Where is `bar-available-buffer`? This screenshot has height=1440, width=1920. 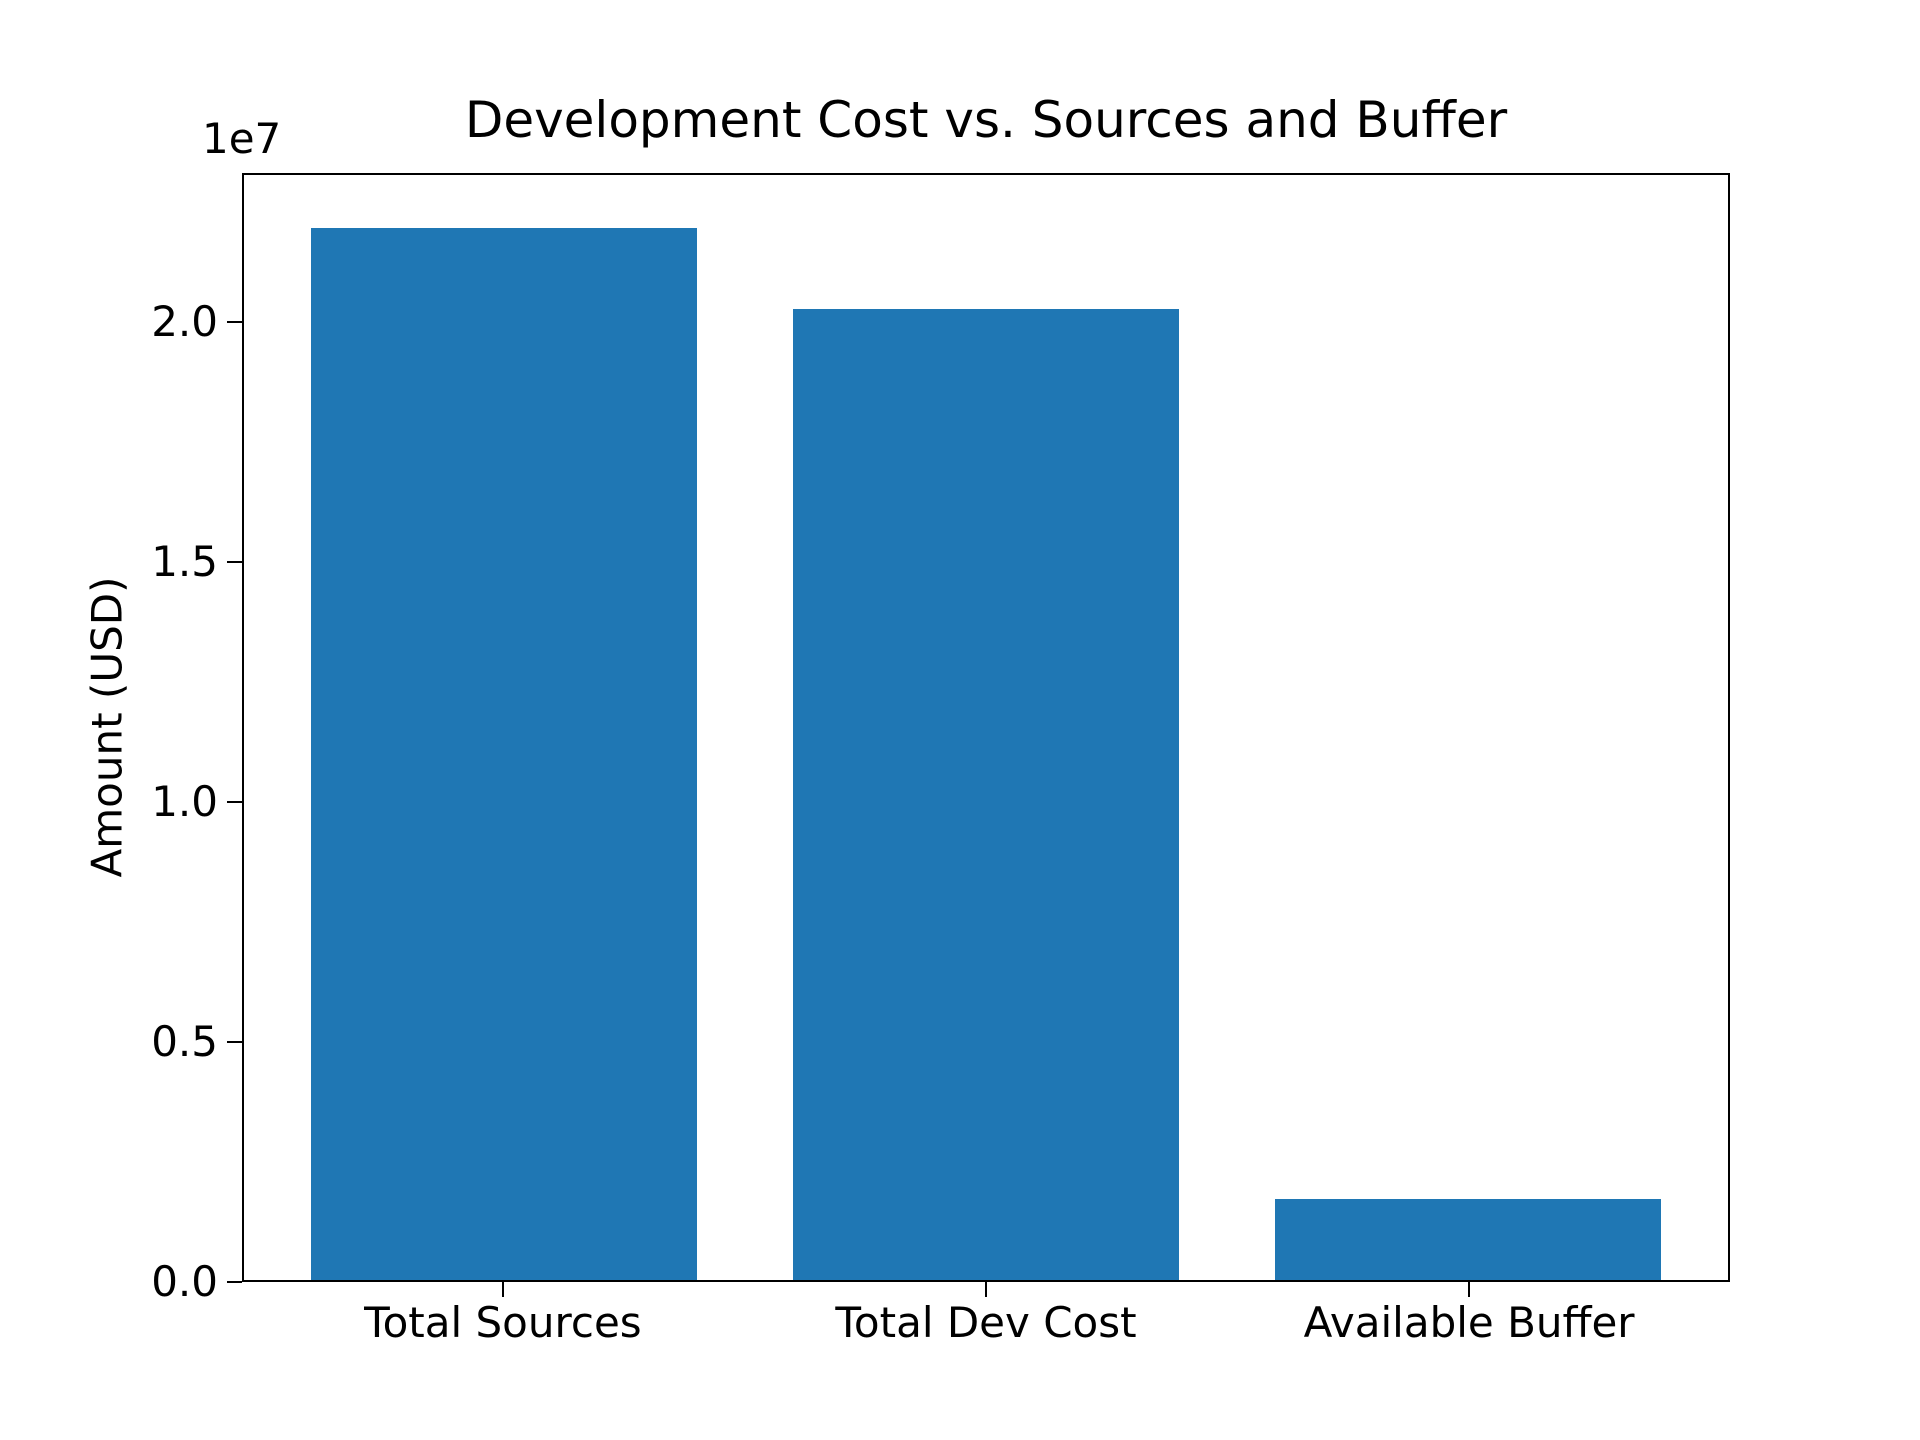 bar-available-buffer is located at coordinates (1468, 1239).